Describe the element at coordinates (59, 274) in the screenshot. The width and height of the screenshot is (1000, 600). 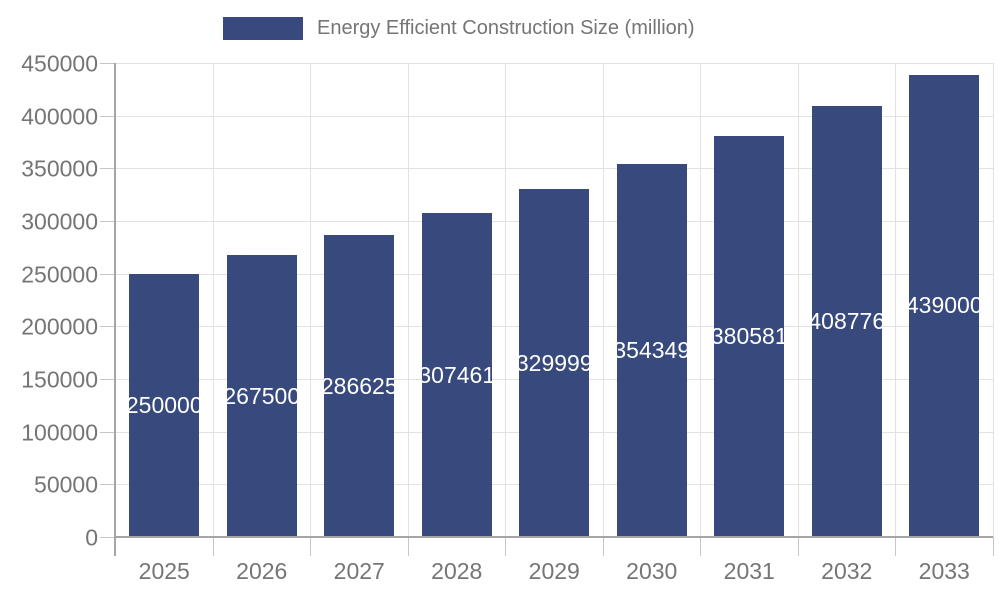
I see `y-axis-tick-label: 250000` at that location.